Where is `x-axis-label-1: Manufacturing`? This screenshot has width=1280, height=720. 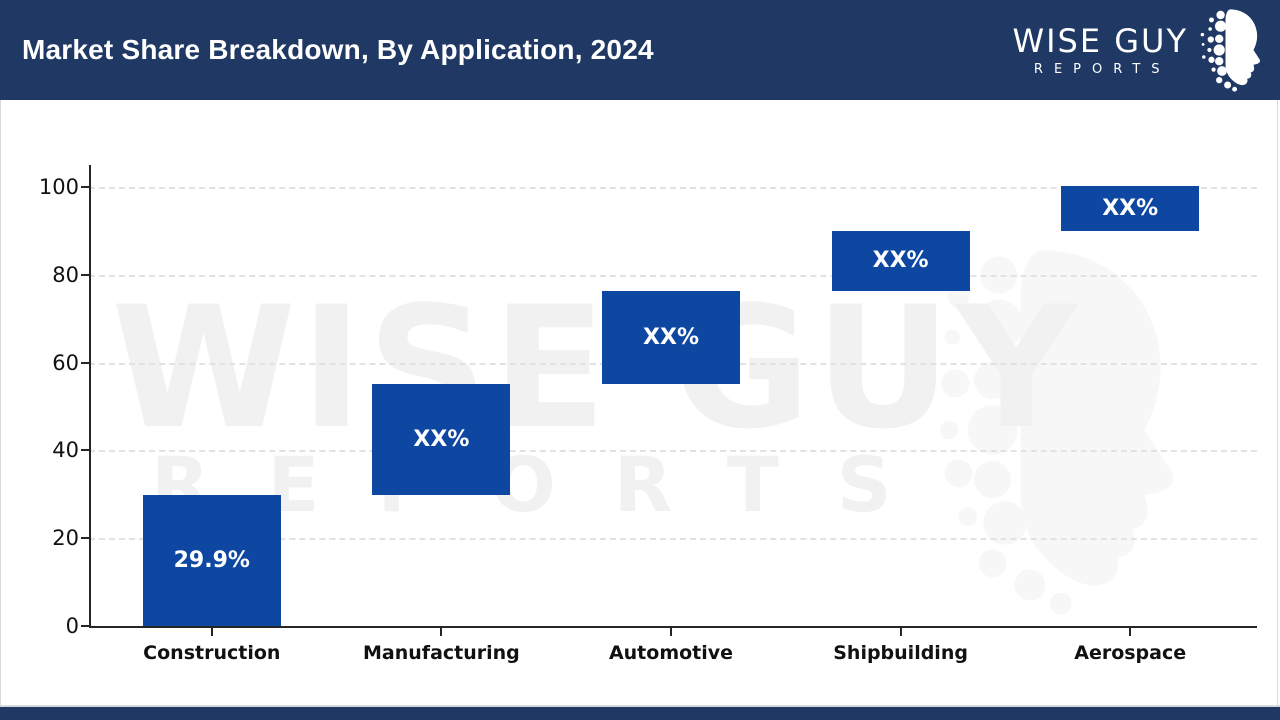
x-axis-label-1: Manufacturing is located at coordinates (441, 653).